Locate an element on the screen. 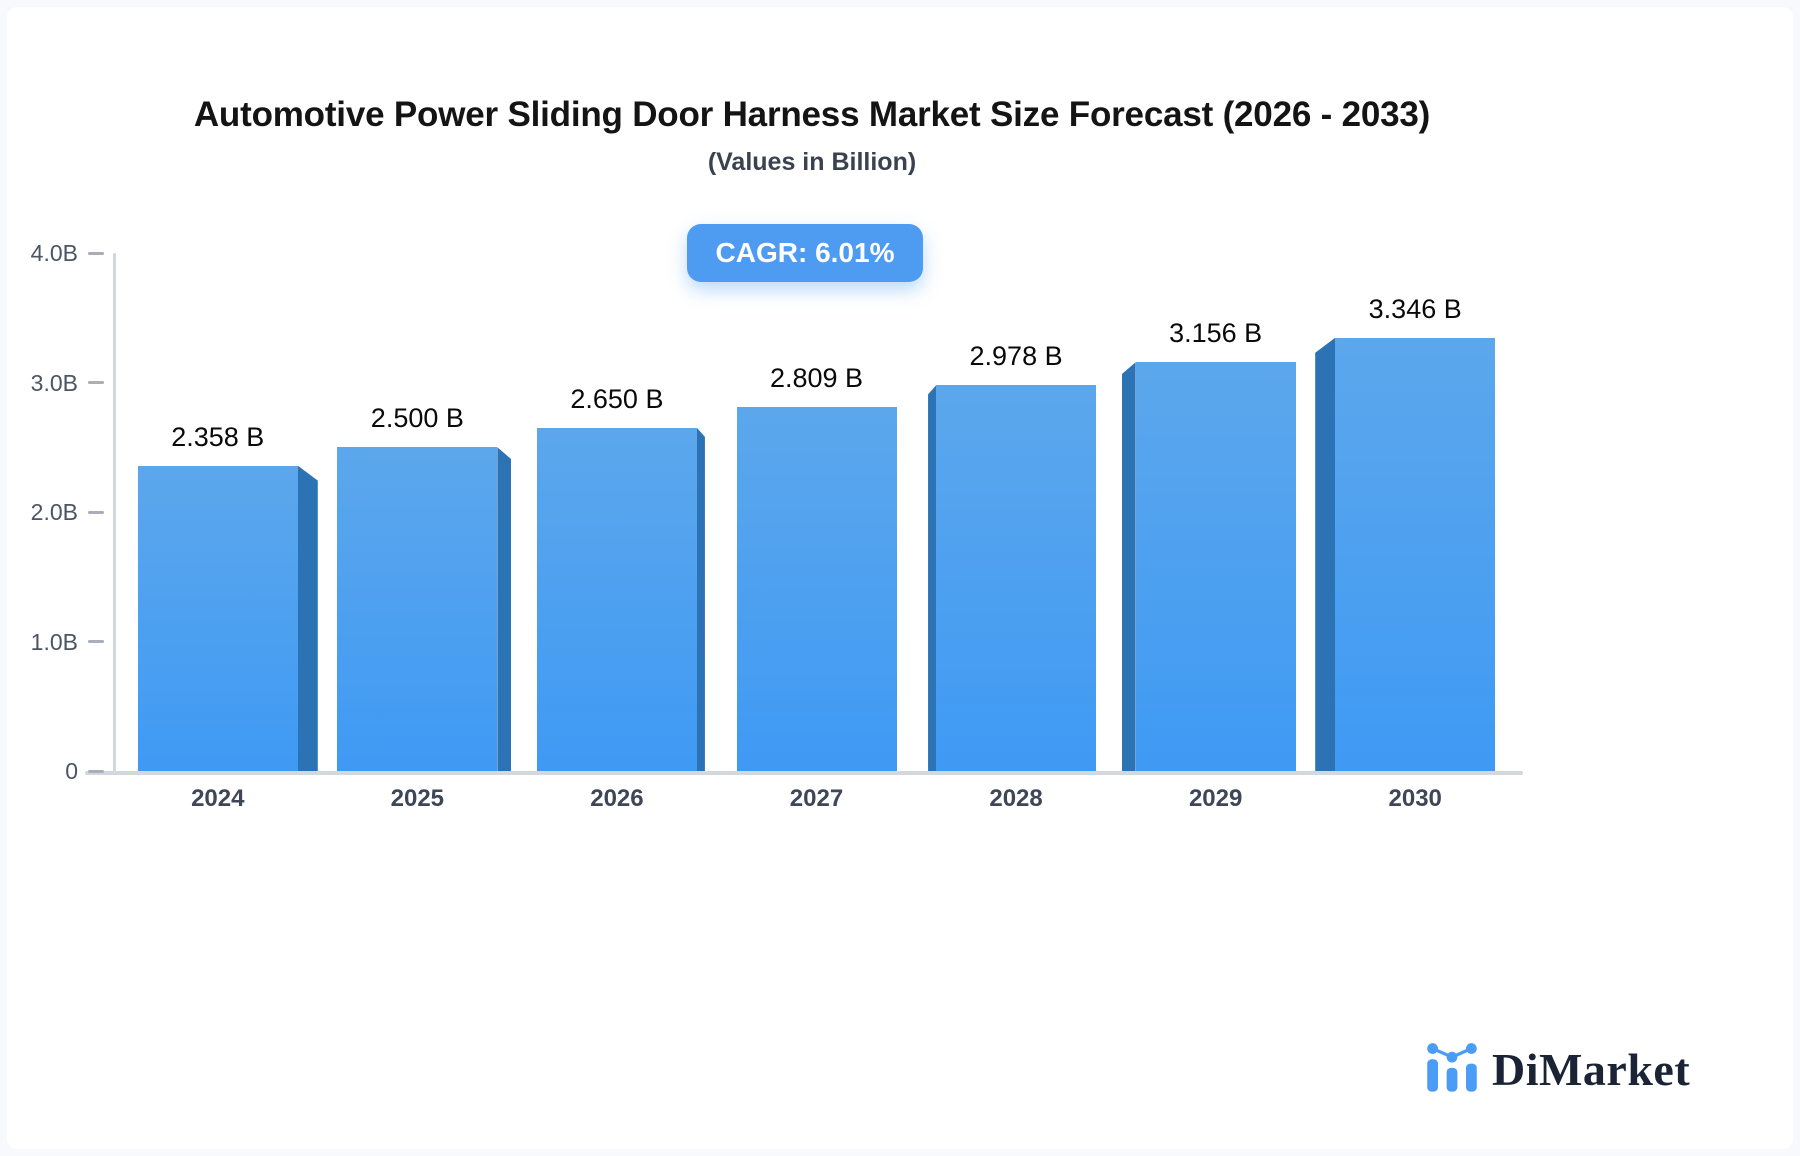 This screenshot has height=1156, width=1800. bar-2029 is located at coordinates (1215, 566).